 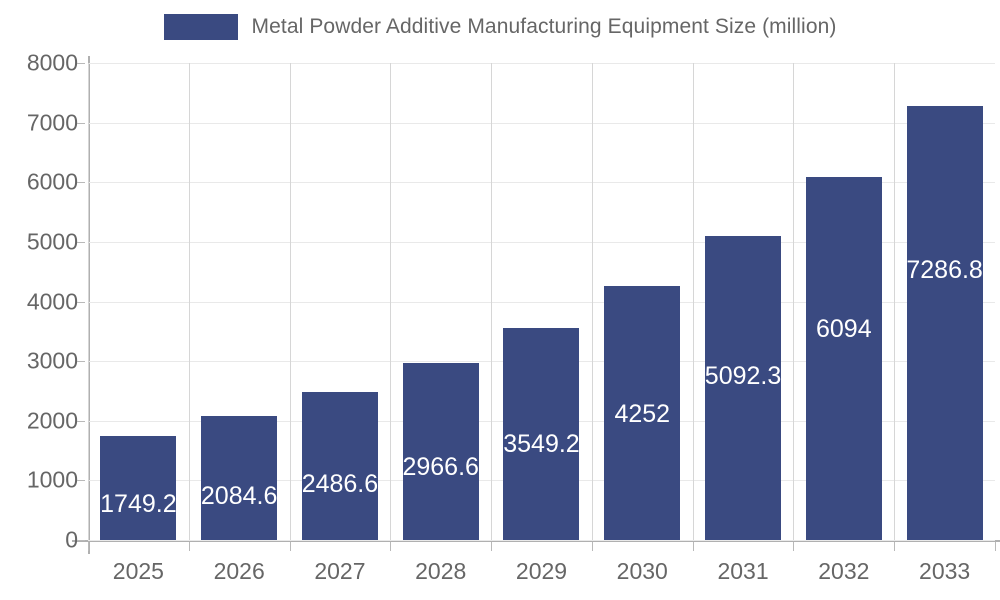 What do you see at coordinates (340, 483) in the screenshot?
I see `bar-value-label: 2486.6` at bounding box center [340, 483].